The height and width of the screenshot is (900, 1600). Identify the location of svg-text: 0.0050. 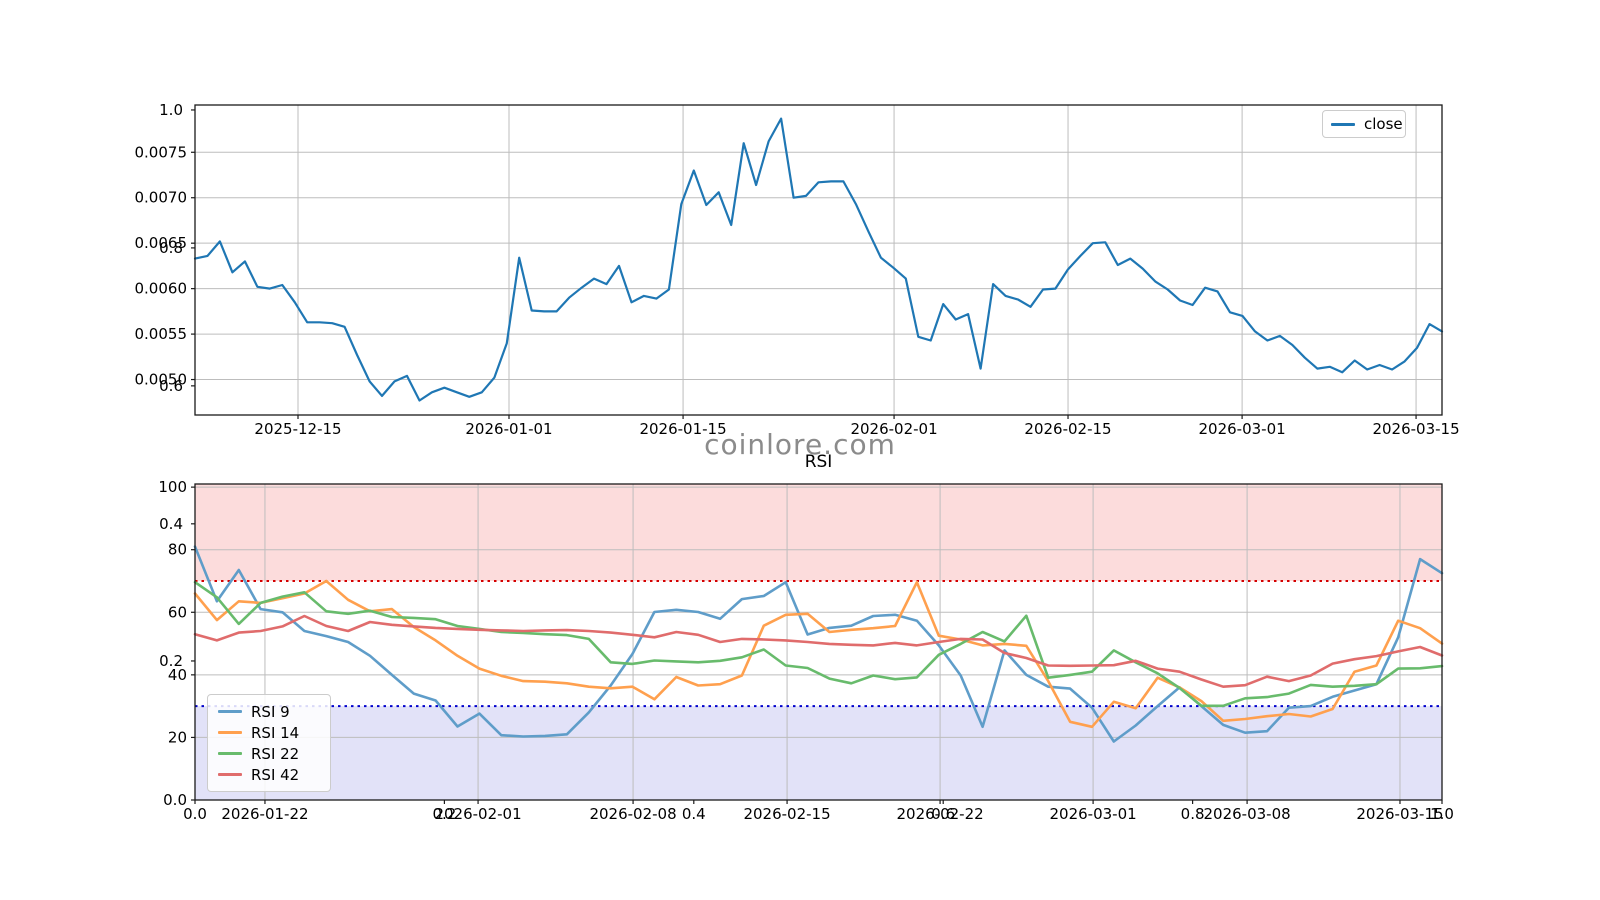
(161, 380).